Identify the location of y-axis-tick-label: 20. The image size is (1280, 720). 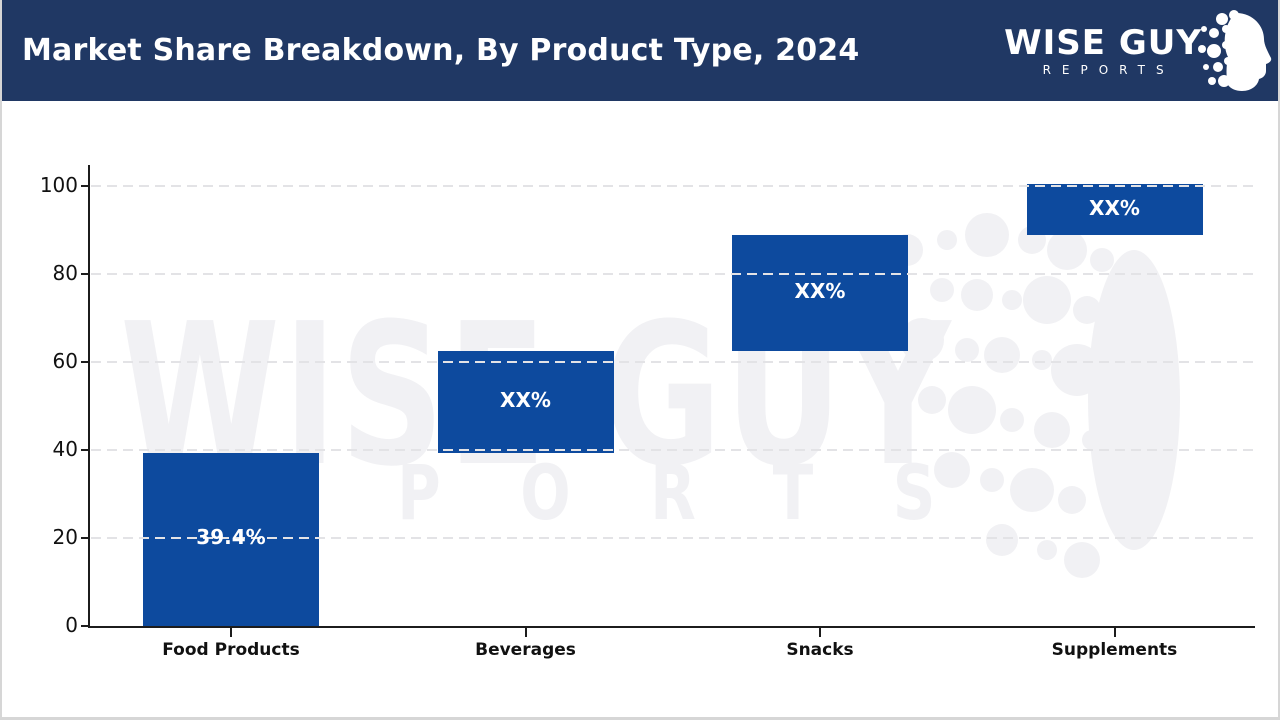
(65, 537).